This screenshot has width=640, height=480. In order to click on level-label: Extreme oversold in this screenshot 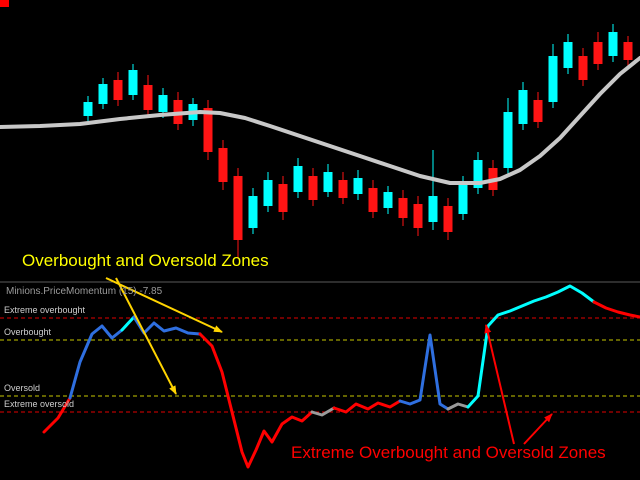, I will do `click(39, 404)`.